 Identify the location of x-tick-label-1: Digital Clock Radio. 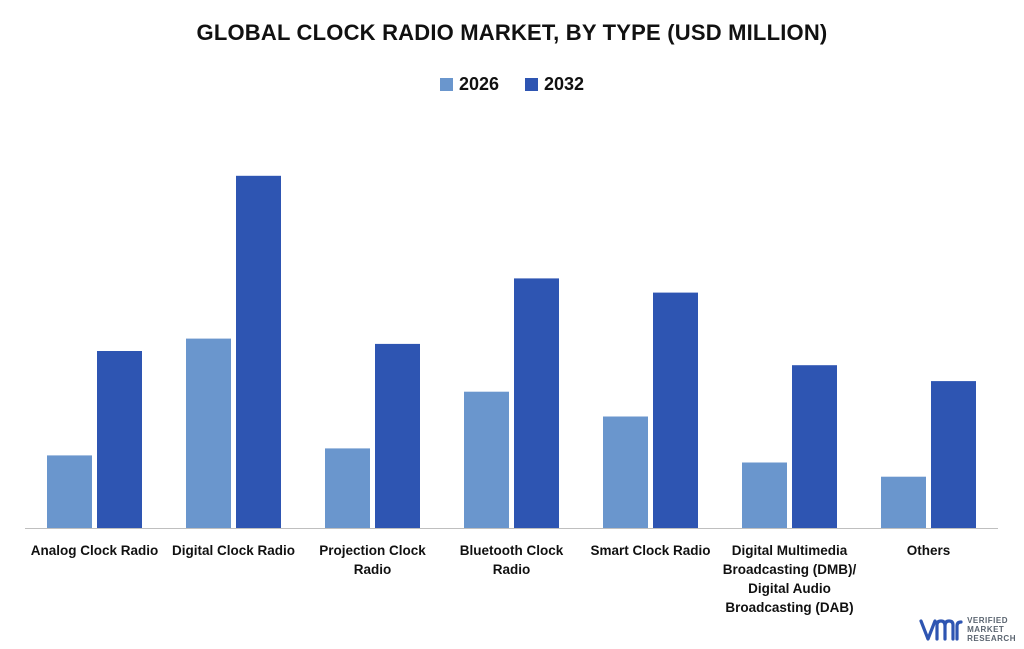
(233, 550).